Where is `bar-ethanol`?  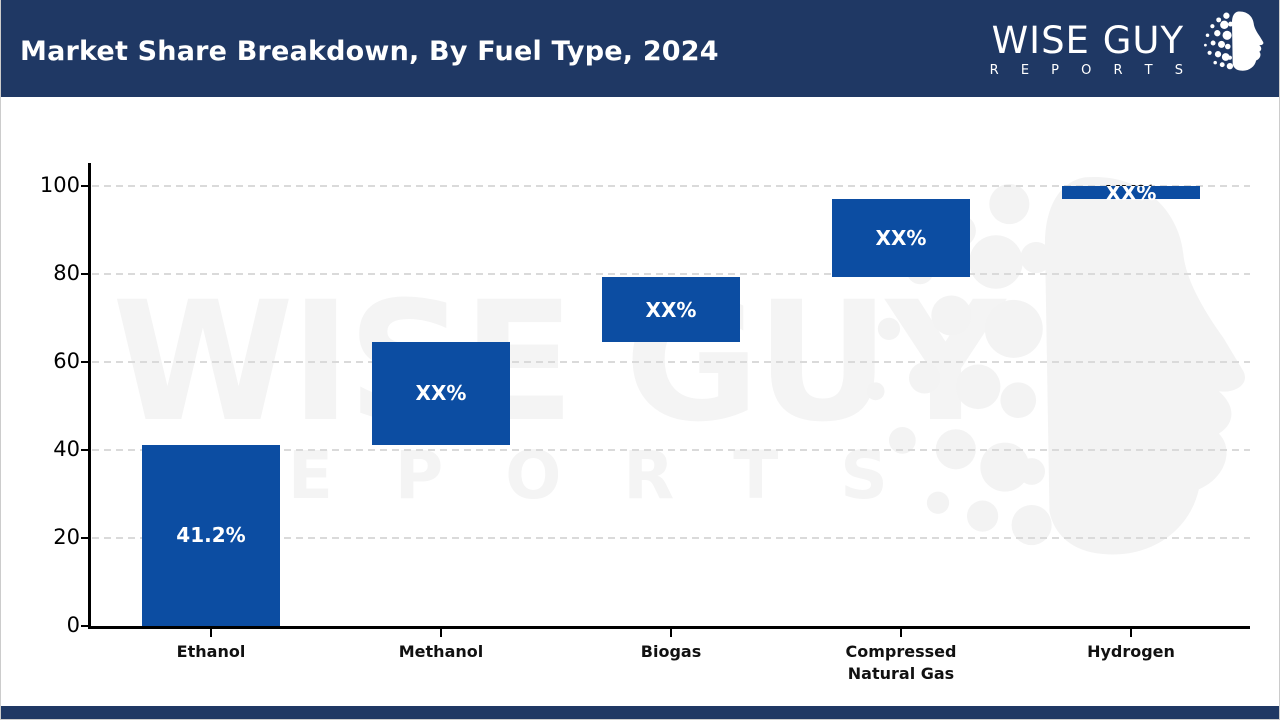
bar-ethanol is located at coordinates (211, 535).